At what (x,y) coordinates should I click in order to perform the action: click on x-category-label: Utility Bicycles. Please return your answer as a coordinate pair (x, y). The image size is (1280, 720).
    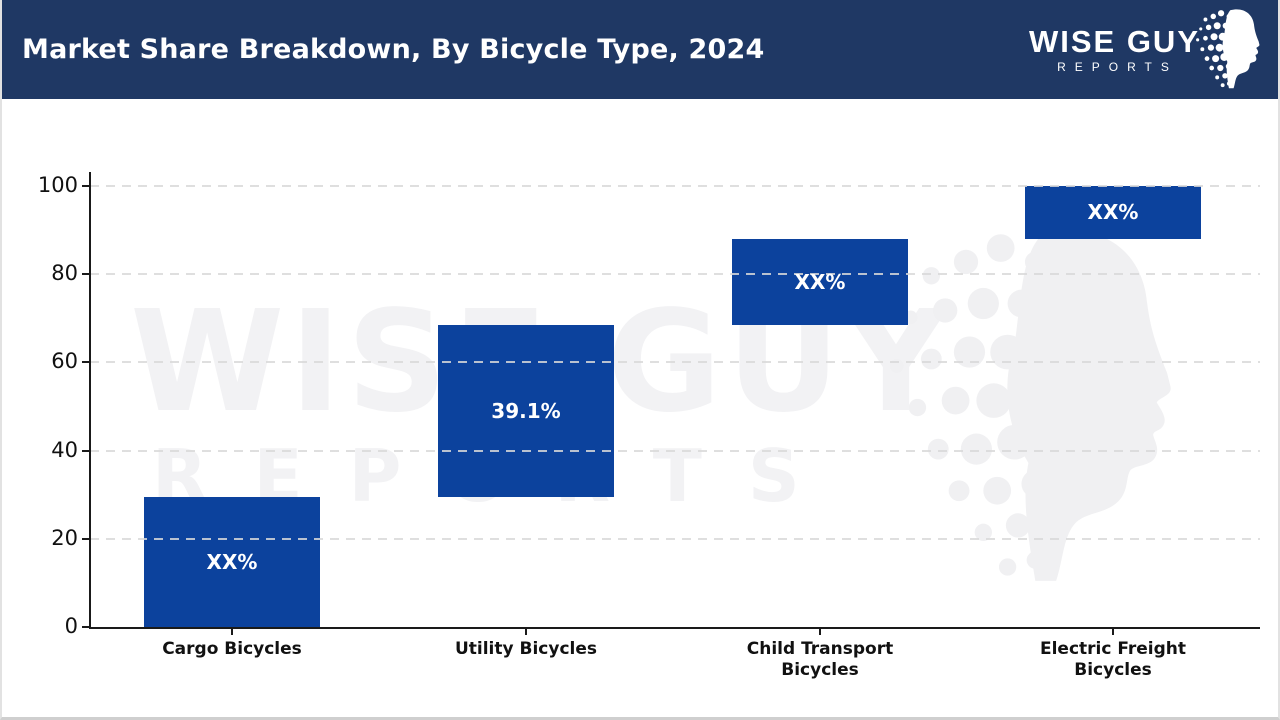
    Looking at the image, I should click on (526, 649).